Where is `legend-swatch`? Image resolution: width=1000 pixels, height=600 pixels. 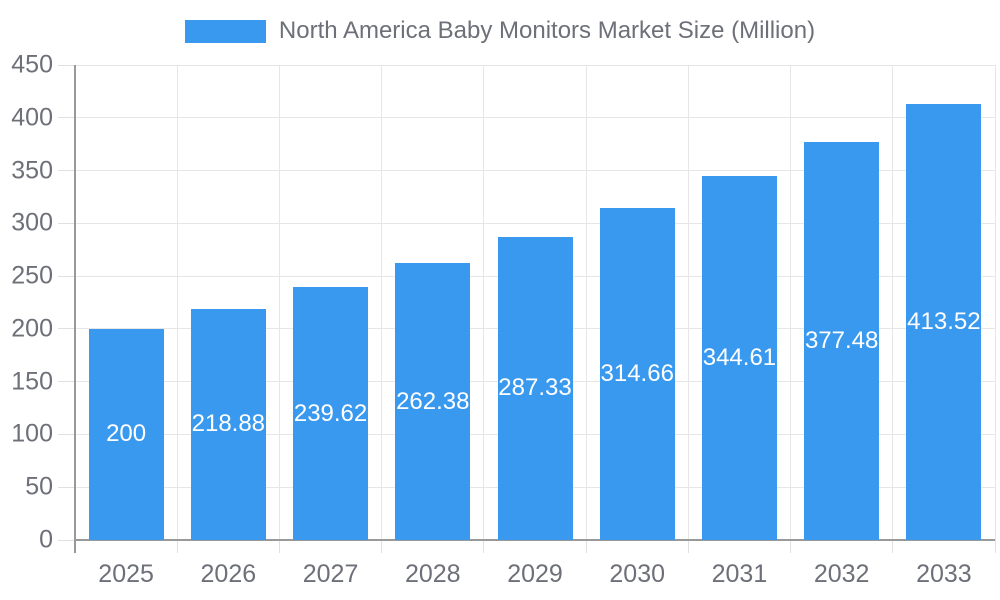 legend-swatch is located at coordinates (225, 31).